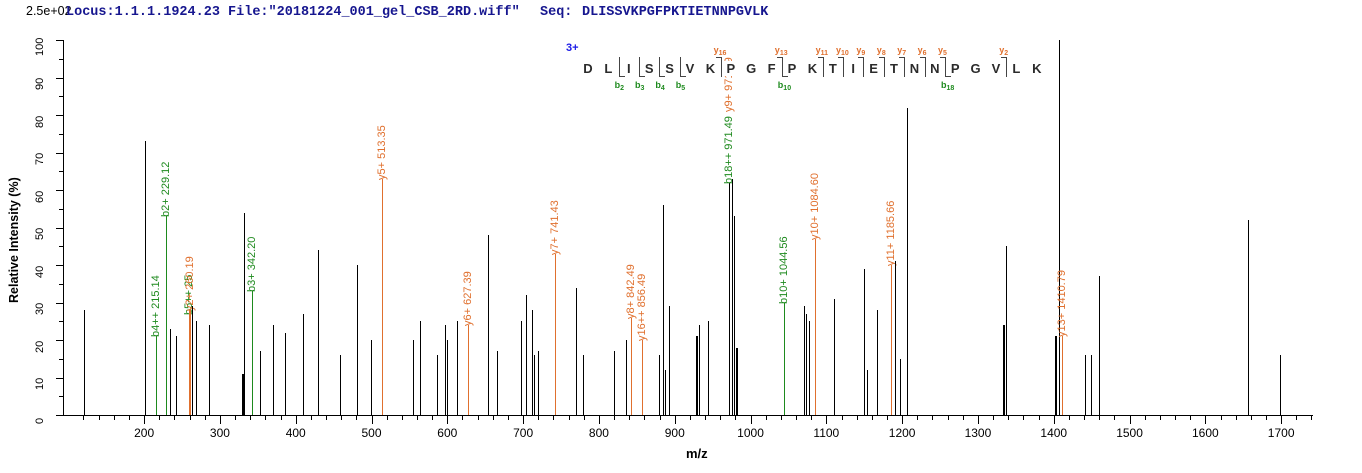 The height and width of the screenshot is (473, 1362). Describe the element at coordinates (845, 53) in the screenshot. I see `ion-number: 10` at that location.